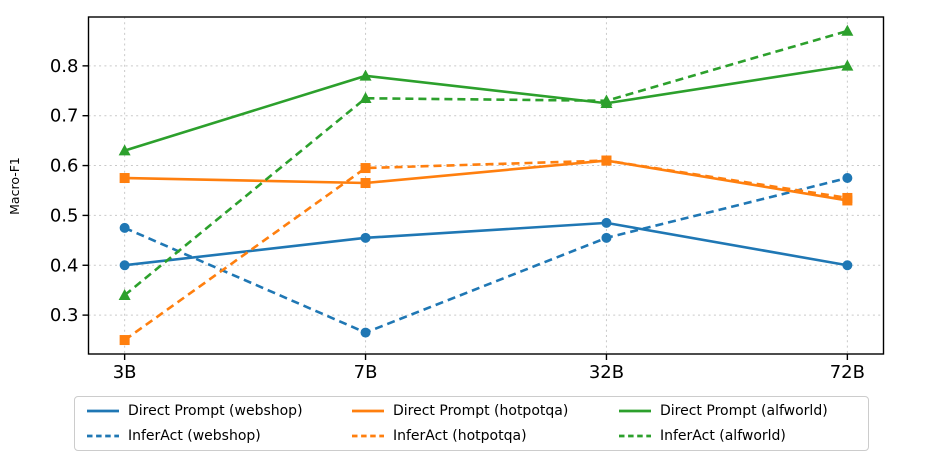 This screenshot has width=947, height=473. I want to click on legend-entry-inferact-alfworld: InferAct (alfworld), so click(743, 436).